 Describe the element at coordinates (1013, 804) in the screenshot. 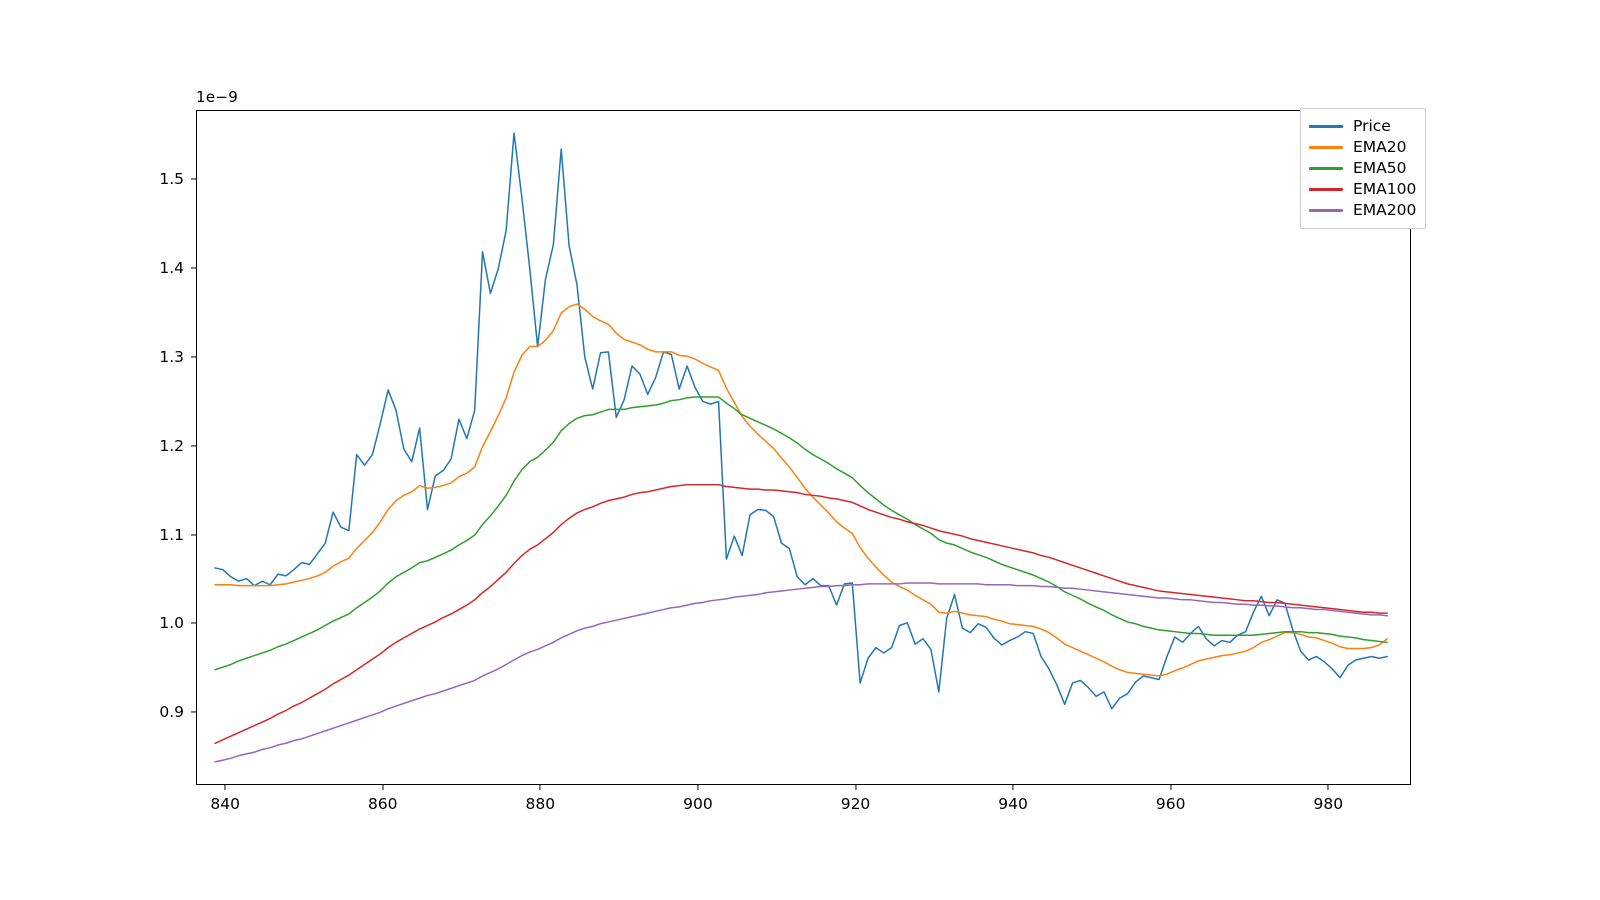

I see `x-tick-label: 940` at that location.